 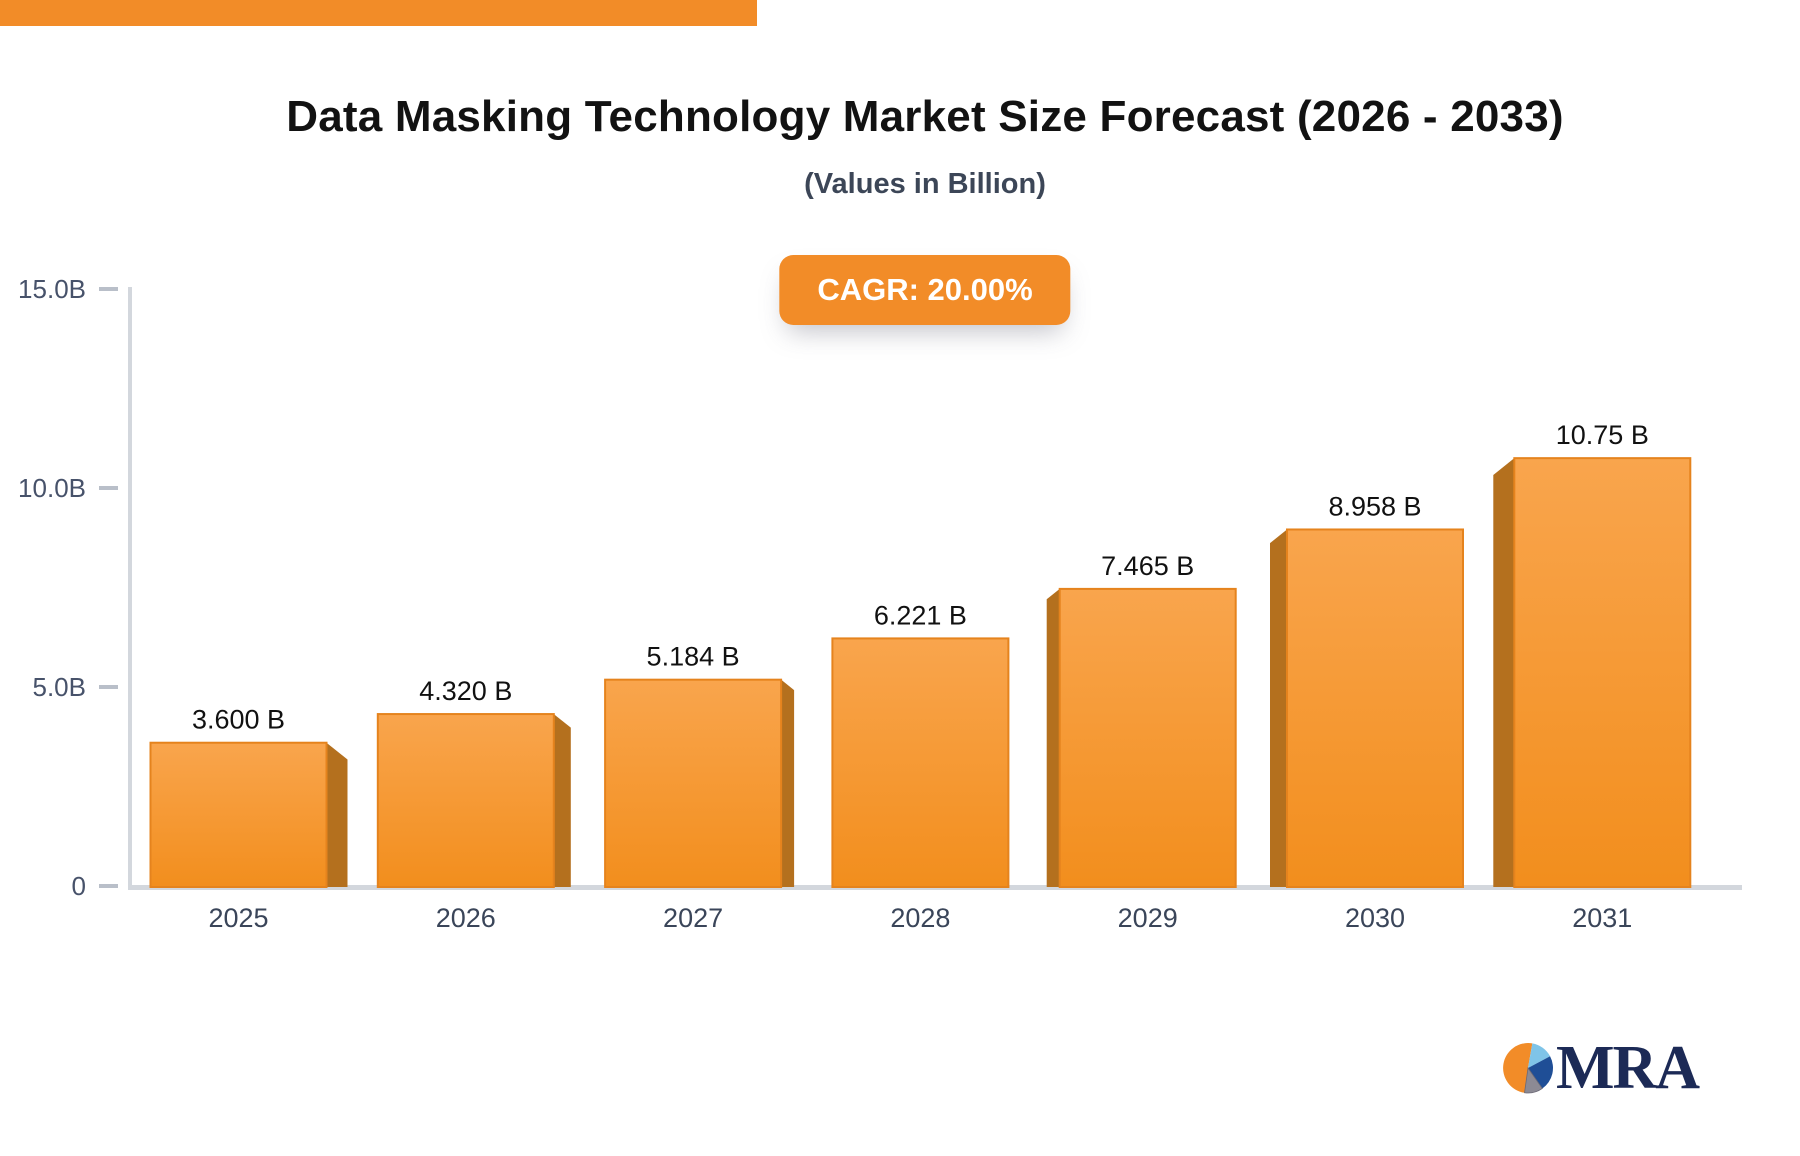 I want to click on bar-side-3d-2031, so click(x=1504, y=672).